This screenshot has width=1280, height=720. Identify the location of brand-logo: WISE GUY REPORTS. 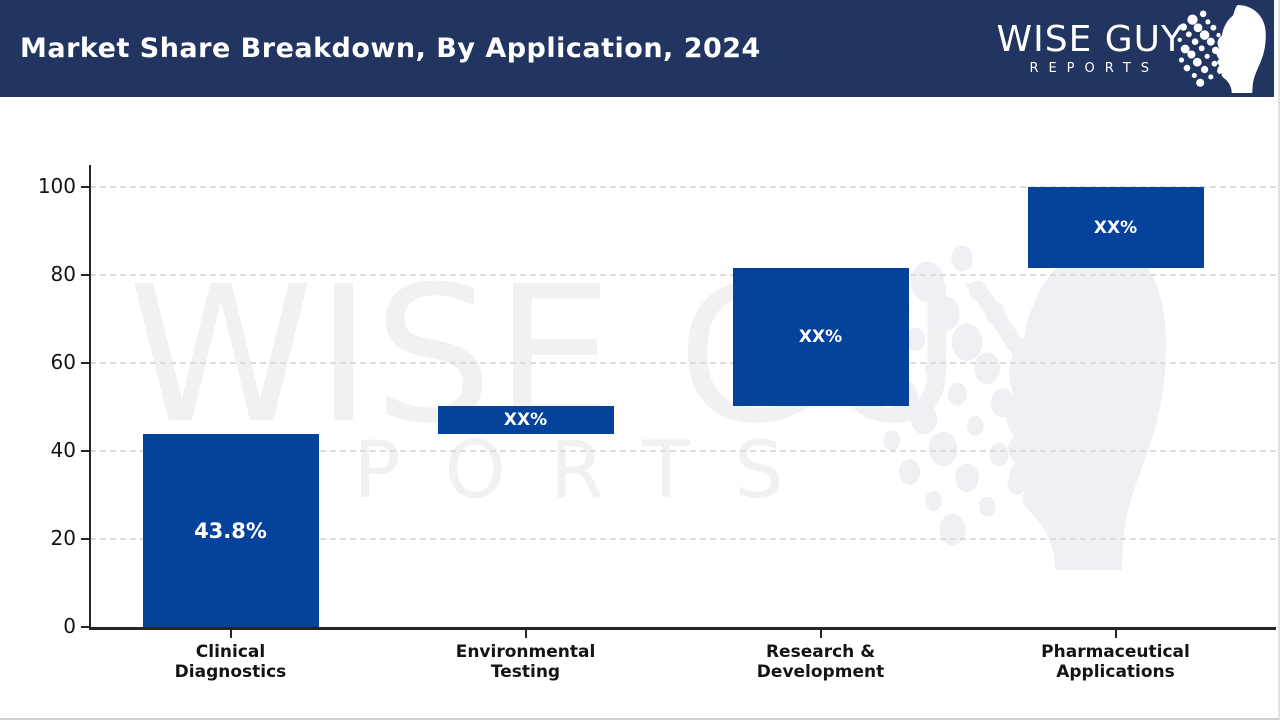
(1135, 48).